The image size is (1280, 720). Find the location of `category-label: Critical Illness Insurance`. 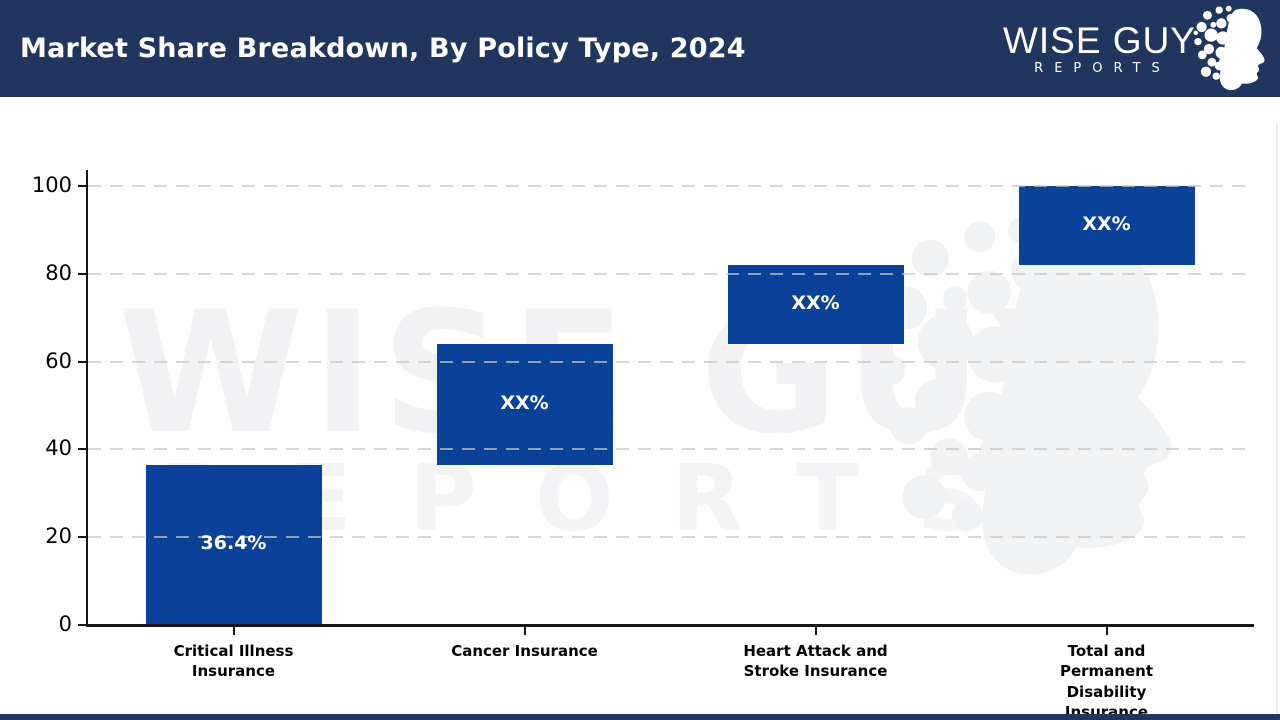

category-label: Critical Illness Insurance is located at coordinates (233, 661).